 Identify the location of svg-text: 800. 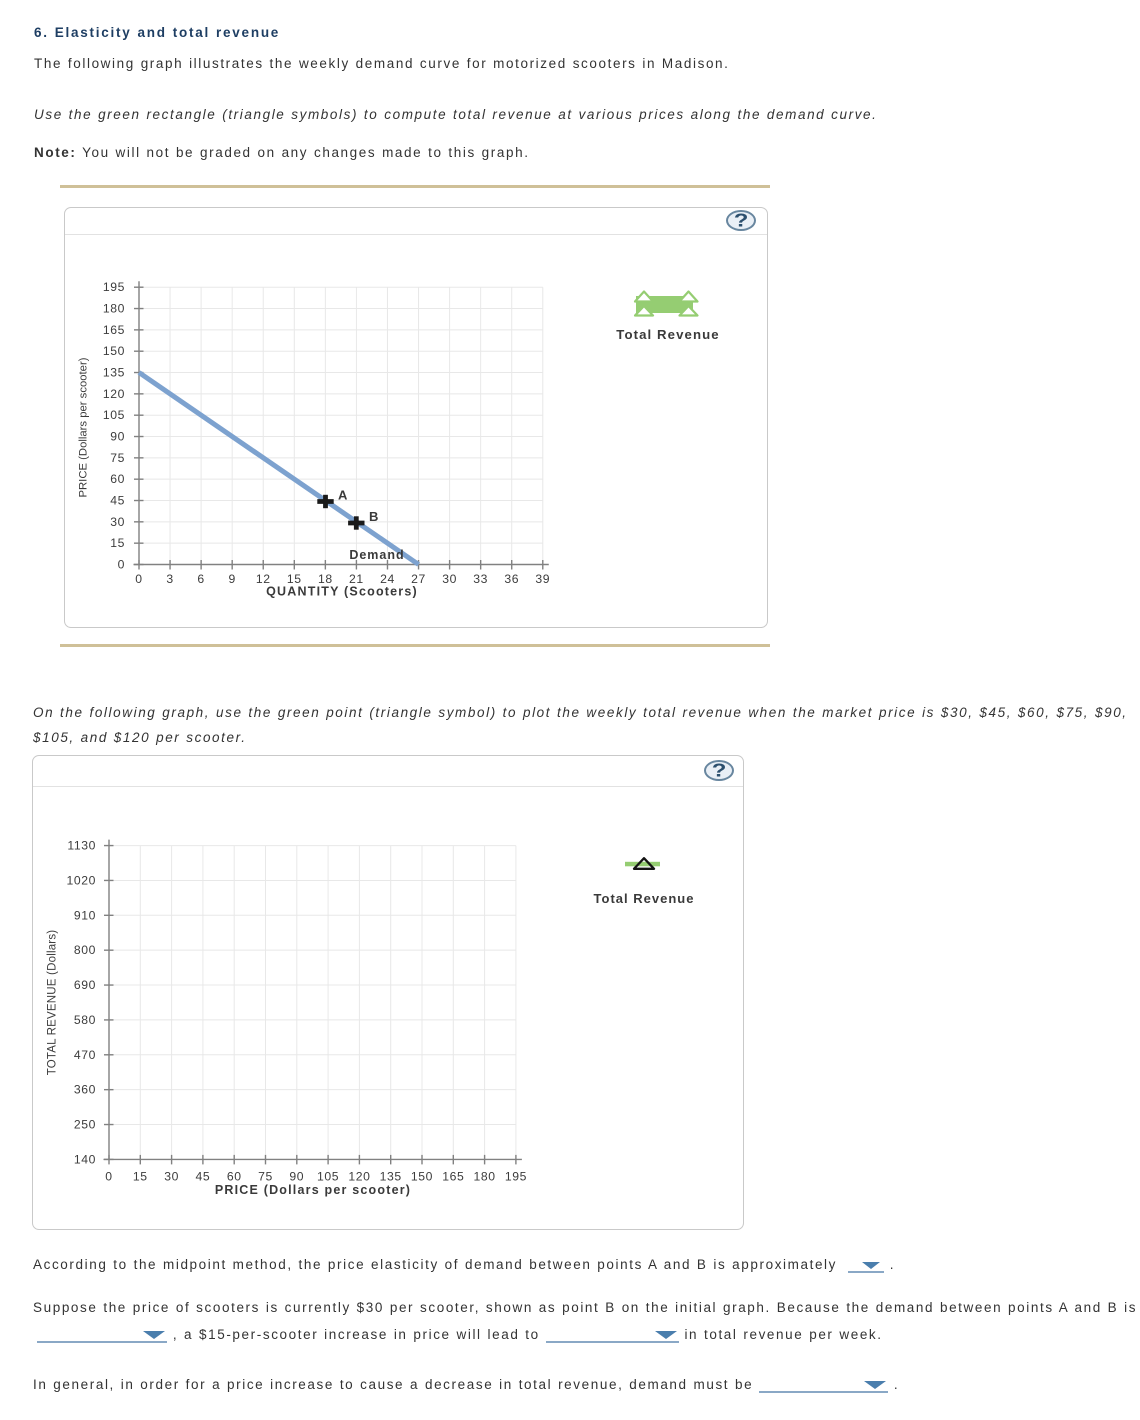
(85, 950).